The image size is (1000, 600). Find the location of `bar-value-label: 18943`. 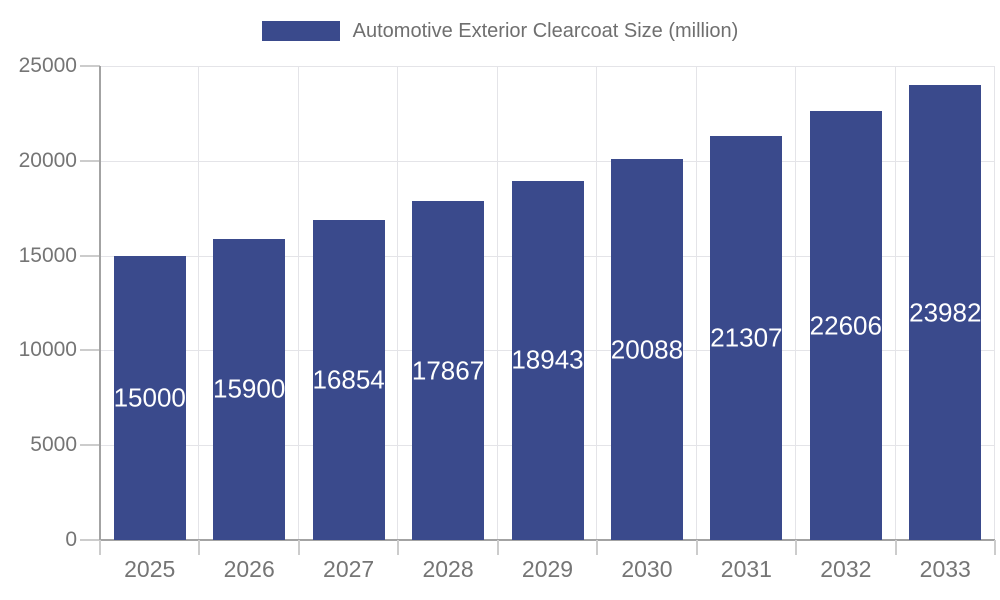

bar-value-label: 18943 is located at coordinates (547, 359).